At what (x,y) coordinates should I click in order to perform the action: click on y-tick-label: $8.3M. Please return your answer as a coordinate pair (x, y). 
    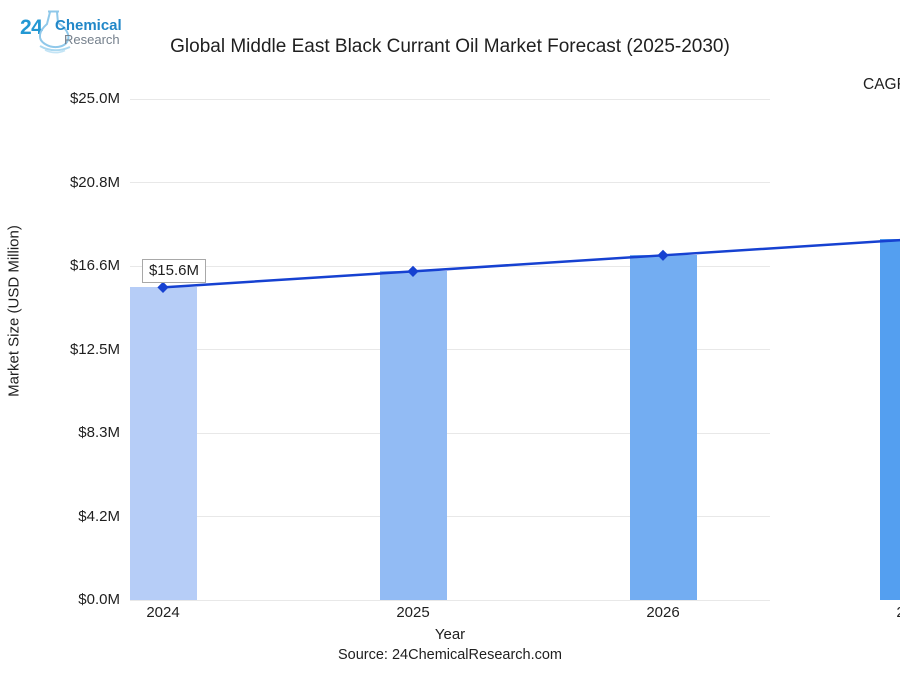
    Looking at the image, I should click on (99, 432).